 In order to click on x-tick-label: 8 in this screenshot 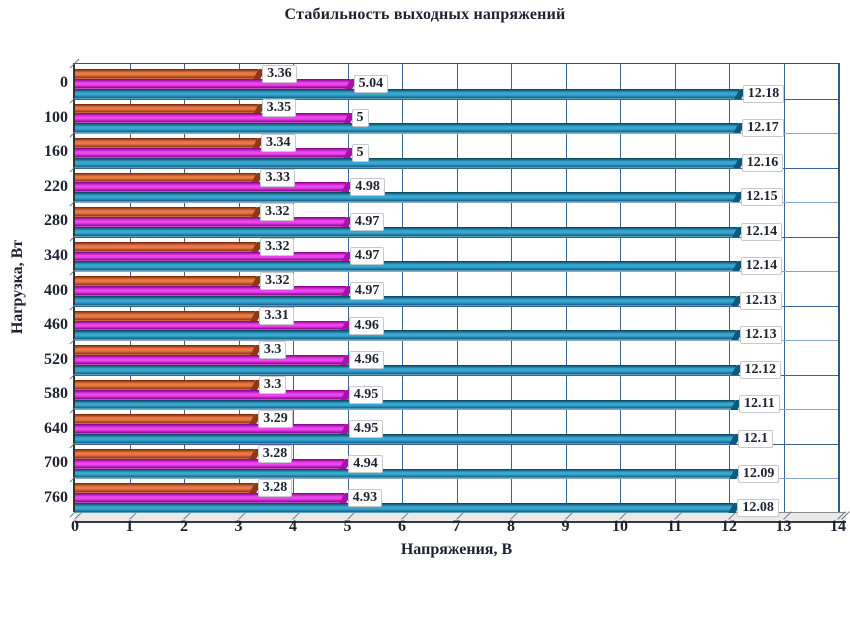, I will do `click(511, 526)`.